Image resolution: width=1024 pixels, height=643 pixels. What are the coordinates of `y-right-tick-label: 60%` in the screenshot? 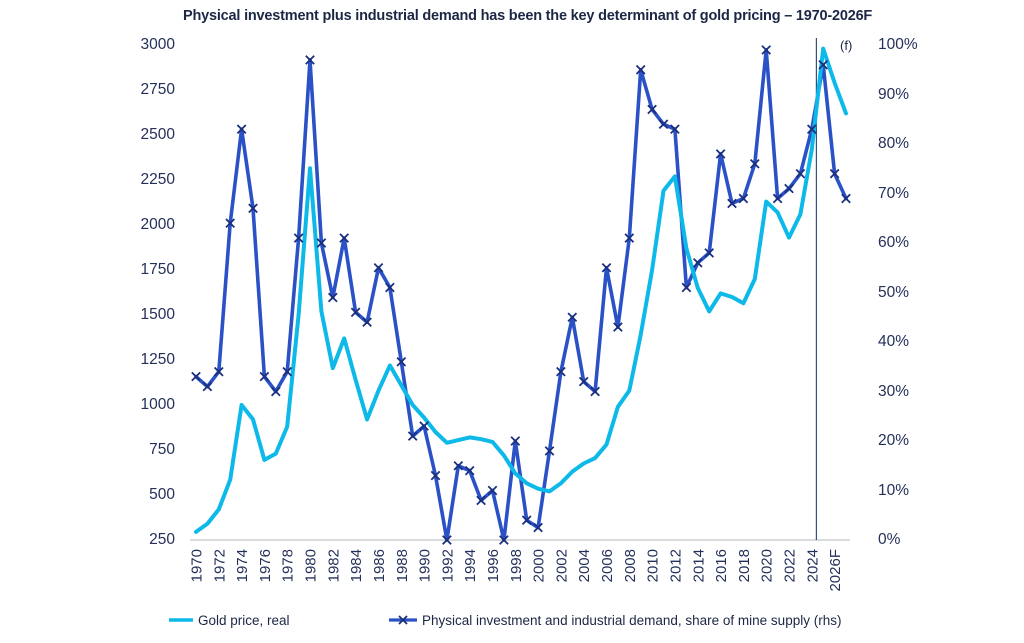 It's located at (894, 242).